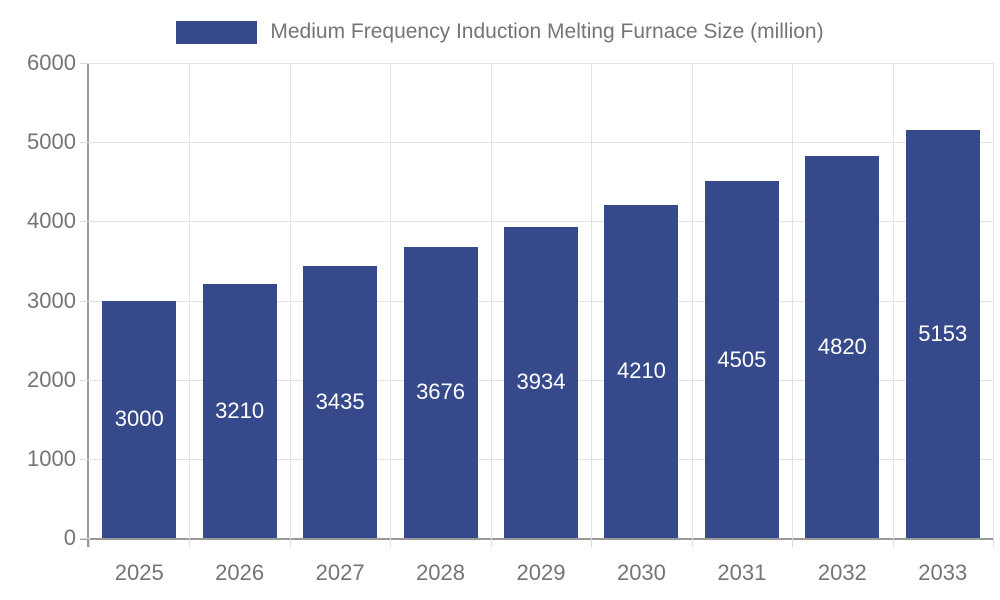 This screenshot has width=1000, height=600. What do you see at coordinates (51, 379) in the screenshot?
I see `y-axis-tick-label: 2000` at bounding box center [51, 379].